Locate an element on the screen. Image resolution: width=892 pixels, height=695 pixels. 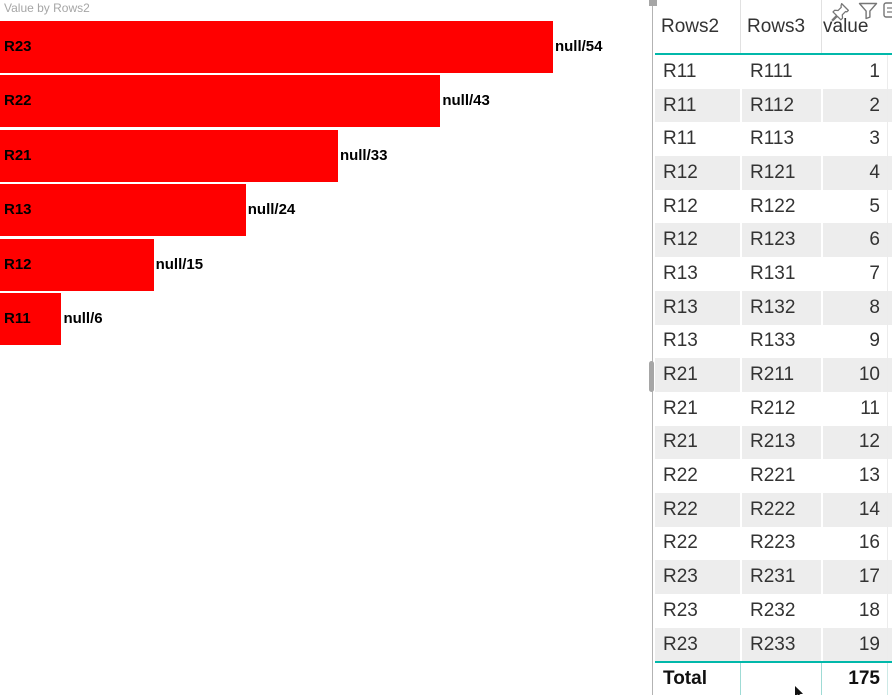
total-spacer is located at coordinates (780, 679).